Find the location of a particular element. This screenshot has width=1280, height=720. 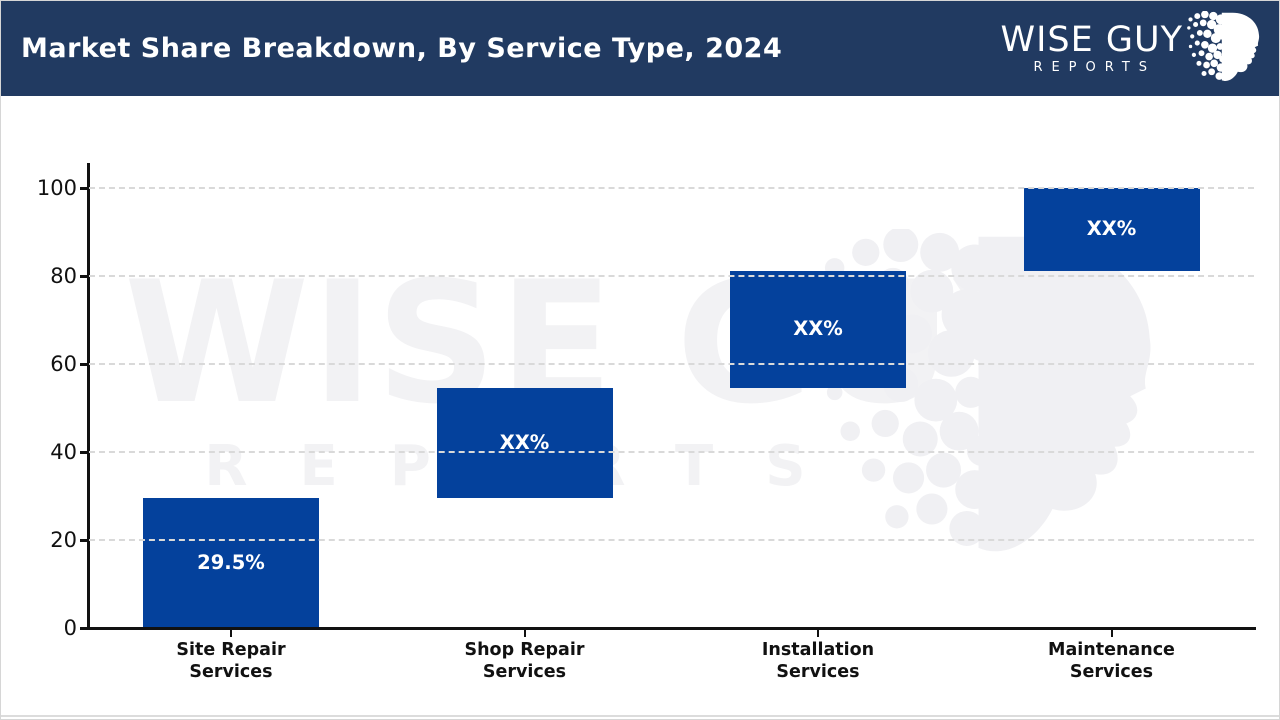

bar-value-label: 29.5% is located at coordinates (231, 563).